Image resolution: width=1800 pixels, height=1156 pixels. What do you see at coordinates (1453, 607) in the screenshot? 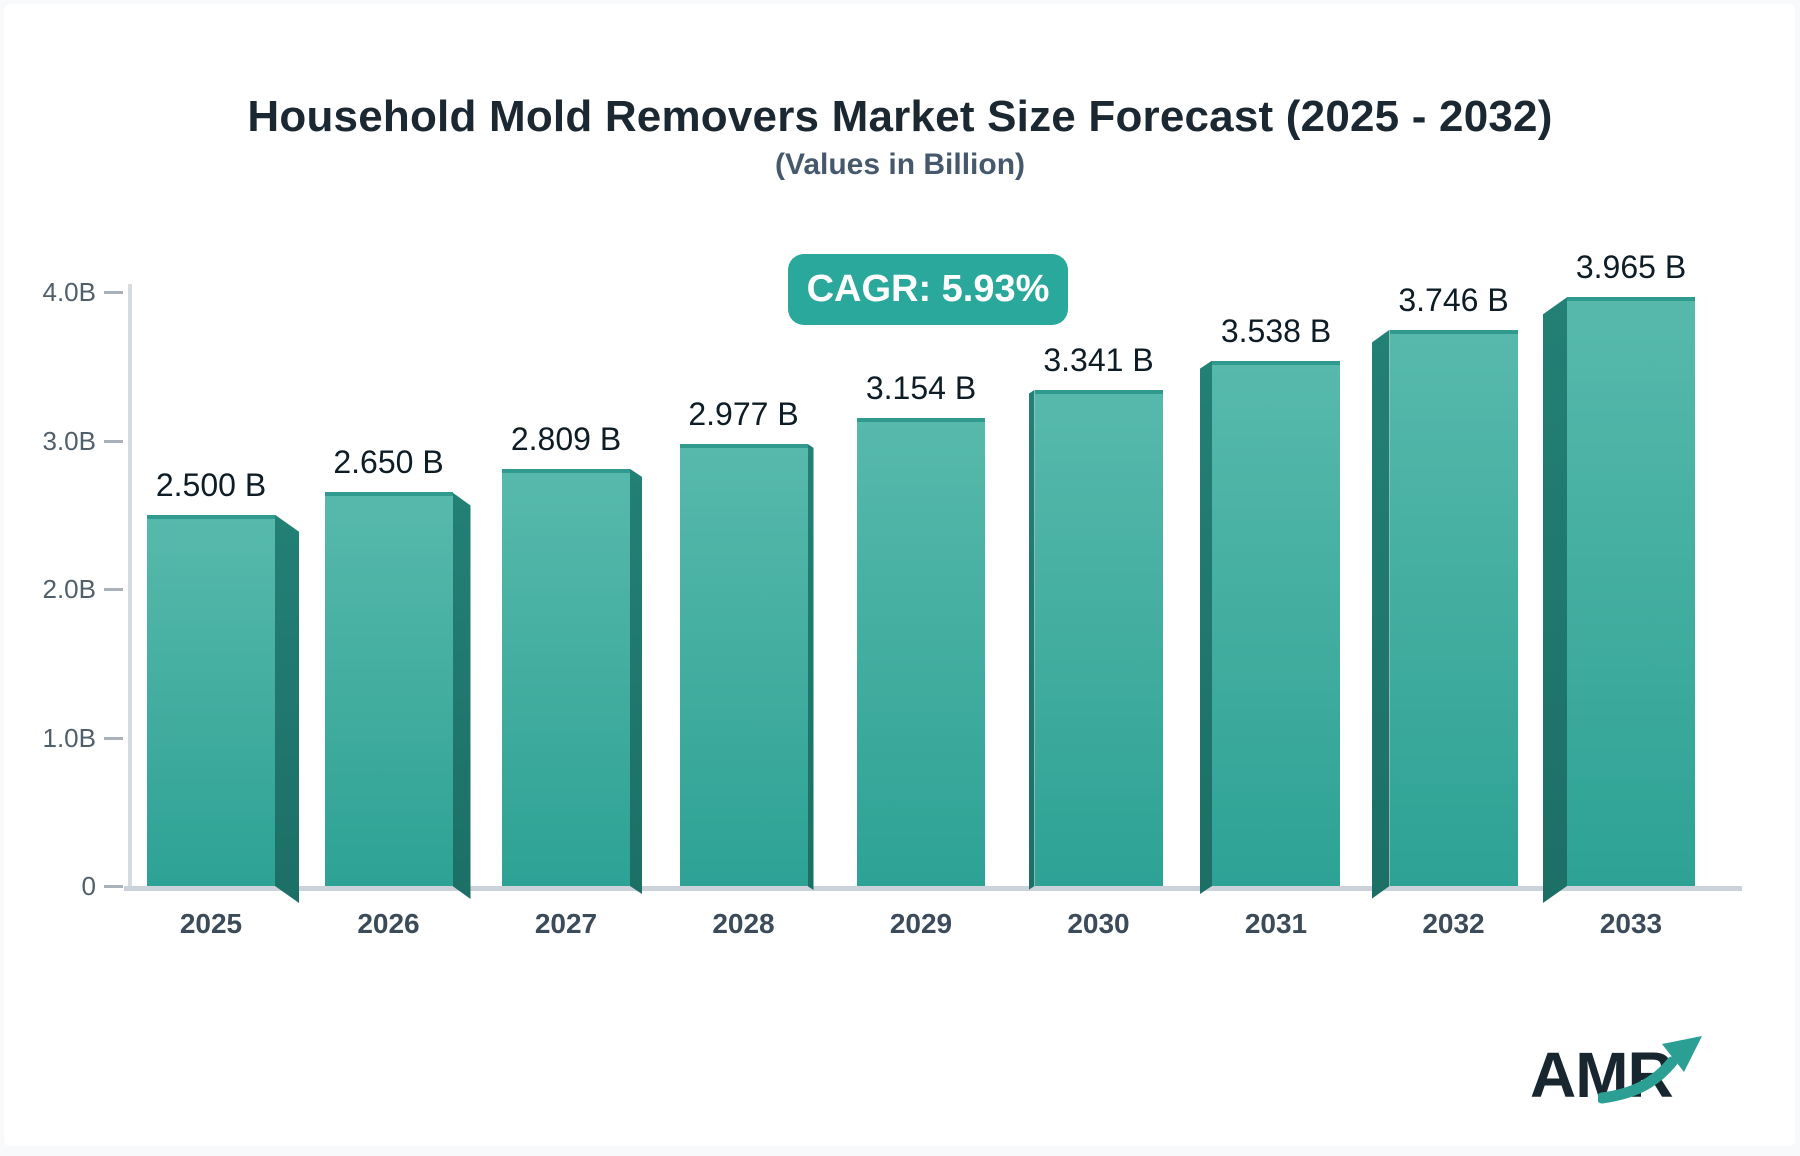
I see `bar-2032` at bounding box center [1453, 607].